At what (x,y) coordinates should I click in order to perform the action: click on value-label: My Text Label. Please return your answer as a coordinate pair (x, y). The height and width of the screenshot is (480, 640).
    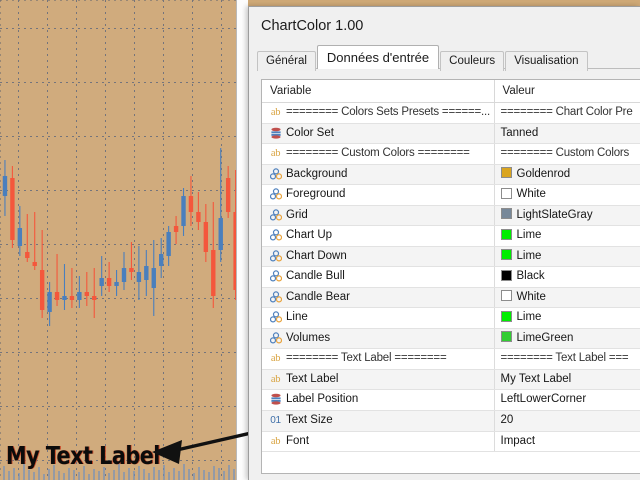
    Looking at the image, I should click on (536, 378).